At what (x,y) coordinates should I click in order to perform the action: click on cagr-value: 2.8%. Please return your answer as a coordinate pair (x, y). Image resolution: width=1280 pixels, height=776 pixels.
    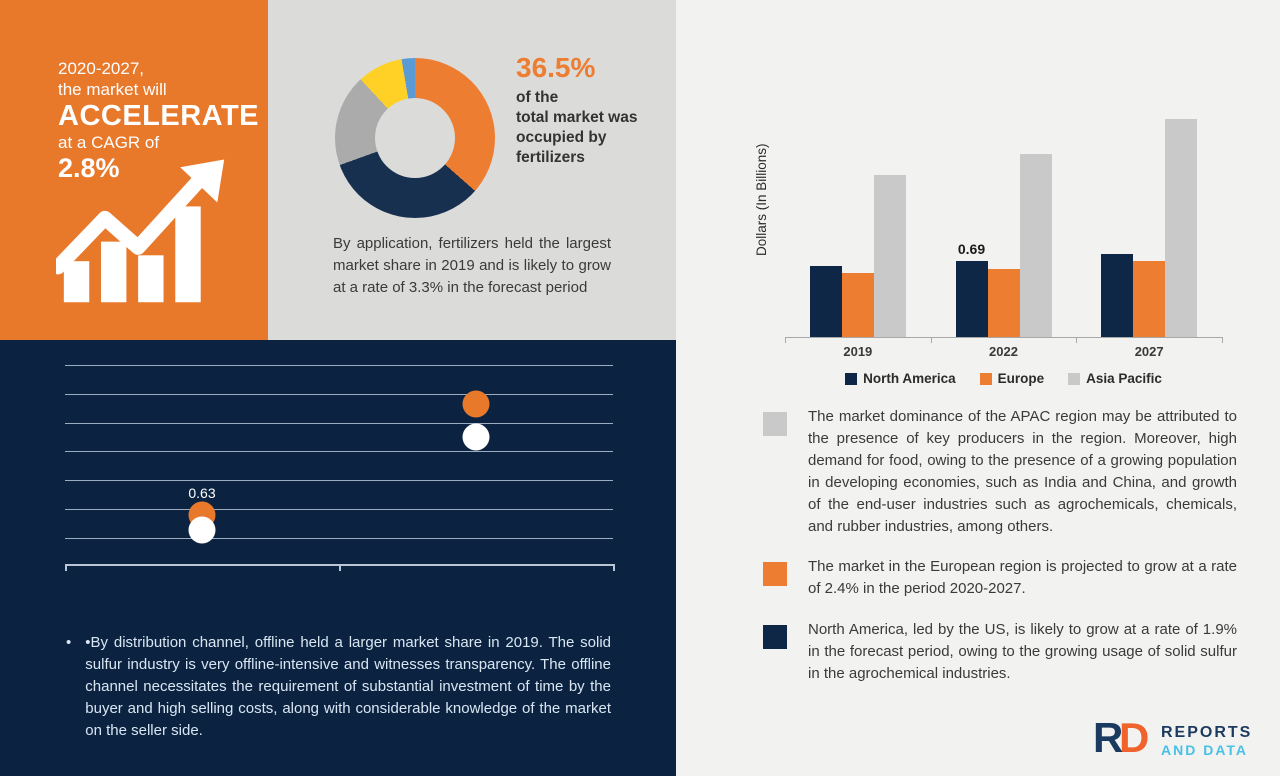
    Looking at the image, I should click on (89, 168).